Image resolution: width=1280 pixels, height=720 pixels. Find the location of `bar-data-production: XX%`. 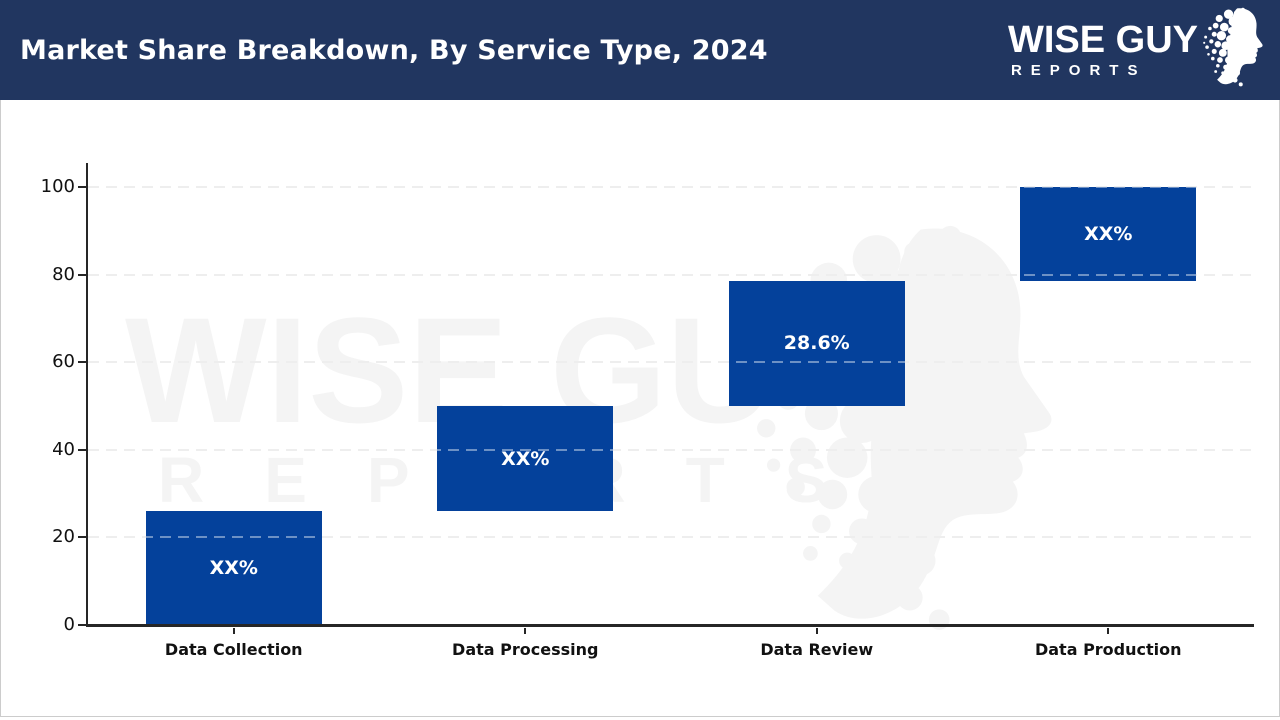

bar-data-production: XX% is located at coordinates (1108, 234).